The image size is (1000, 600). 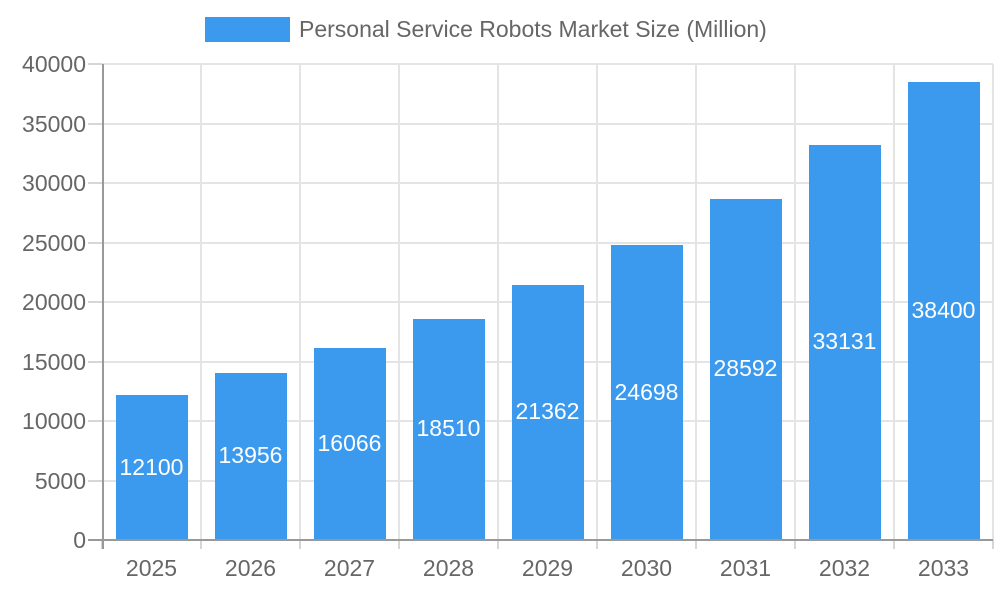 I want to click on bar-value-label: 24698, so click(x=646, y=391).